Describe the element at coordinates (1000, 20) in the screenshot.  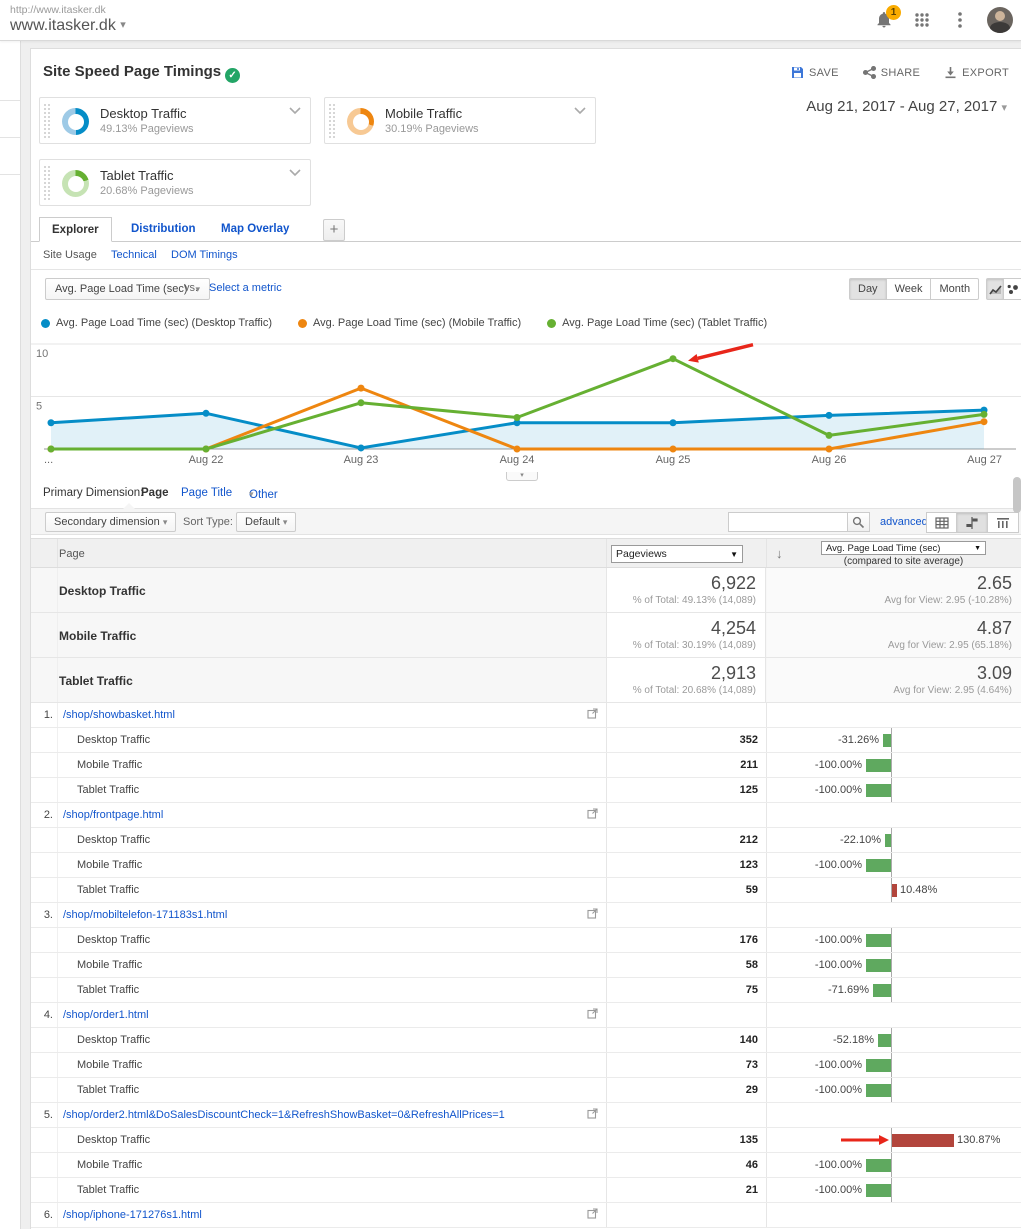
I see `avatar` at that location.